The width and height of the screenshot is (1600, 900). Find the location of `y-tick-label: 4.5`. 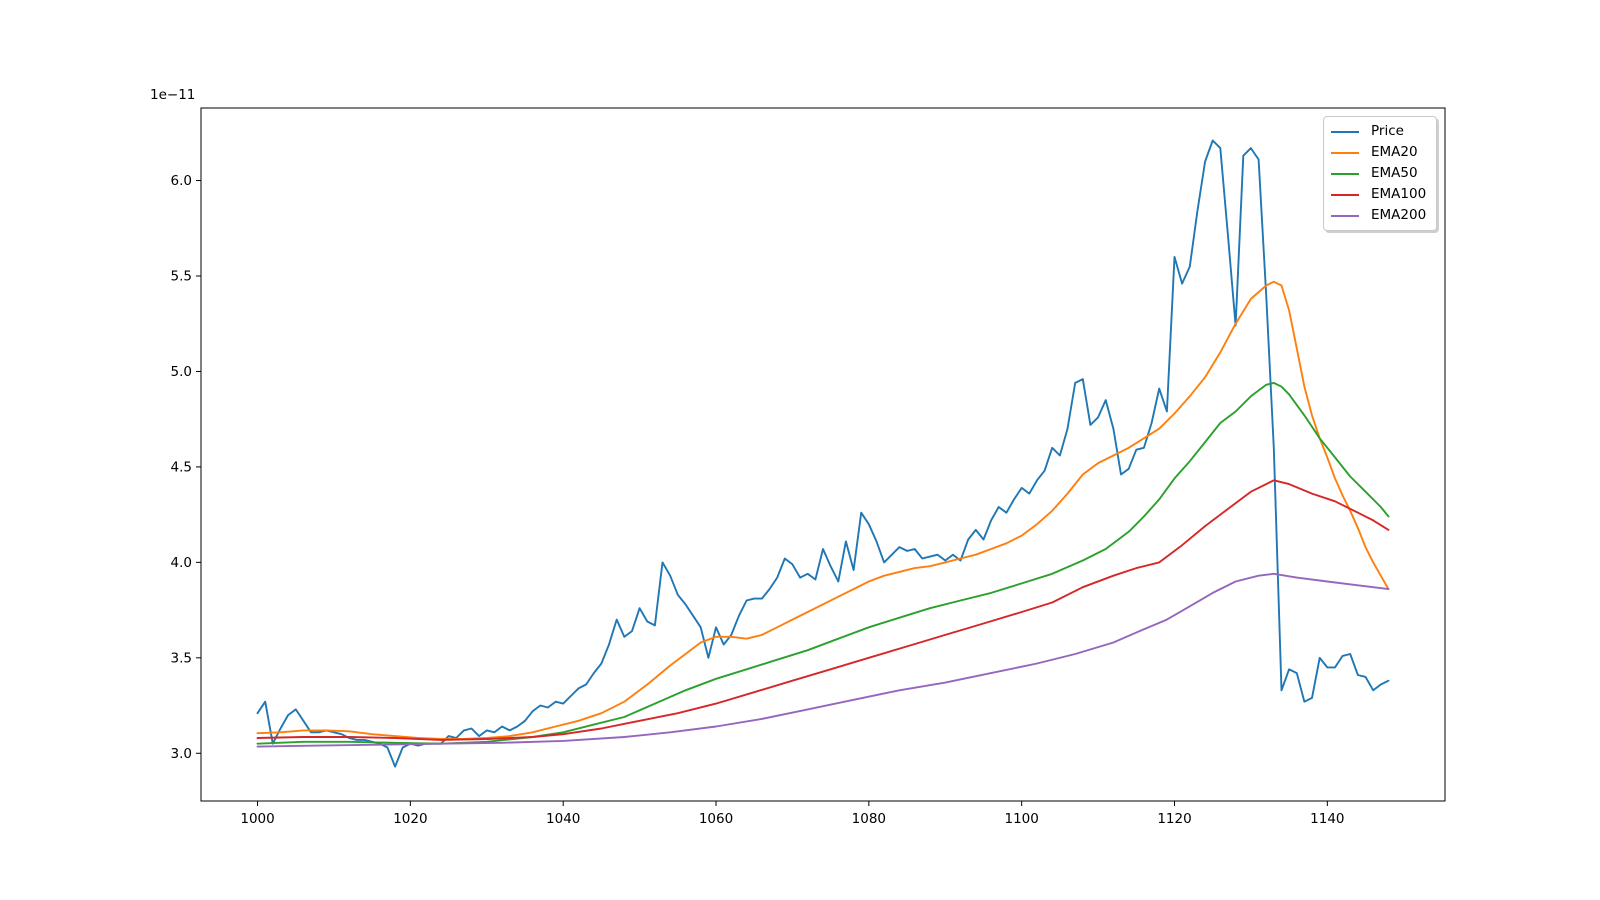

y-tick-label: 4.5 is located at coordinates (181, 467).